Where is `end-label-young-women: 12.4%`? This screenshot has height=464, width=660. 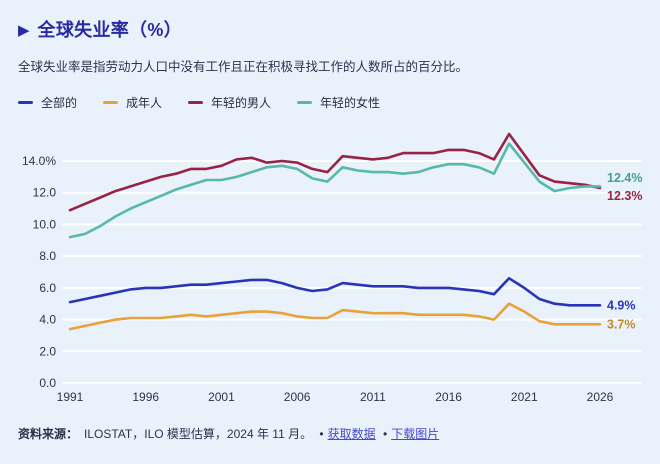 end-label-young-women: 12.4% is located at coordinates (624, 178).